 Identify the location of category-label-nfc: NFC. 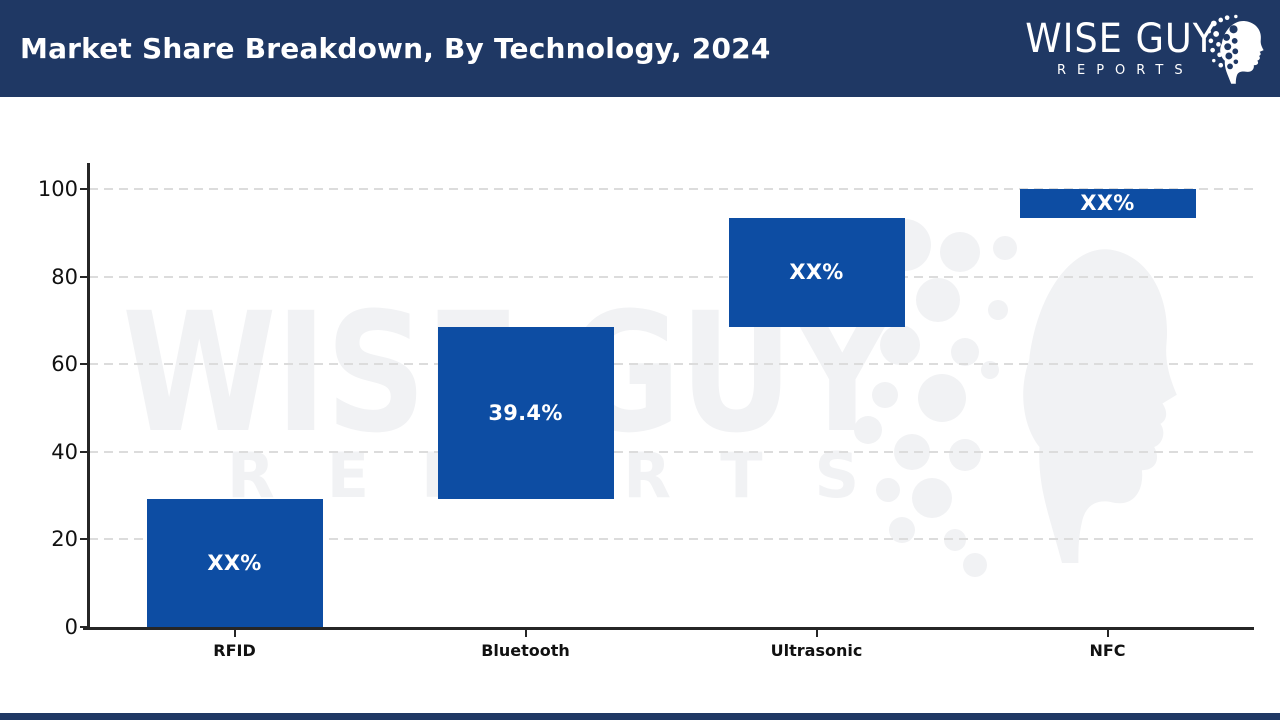
(1107, 650).